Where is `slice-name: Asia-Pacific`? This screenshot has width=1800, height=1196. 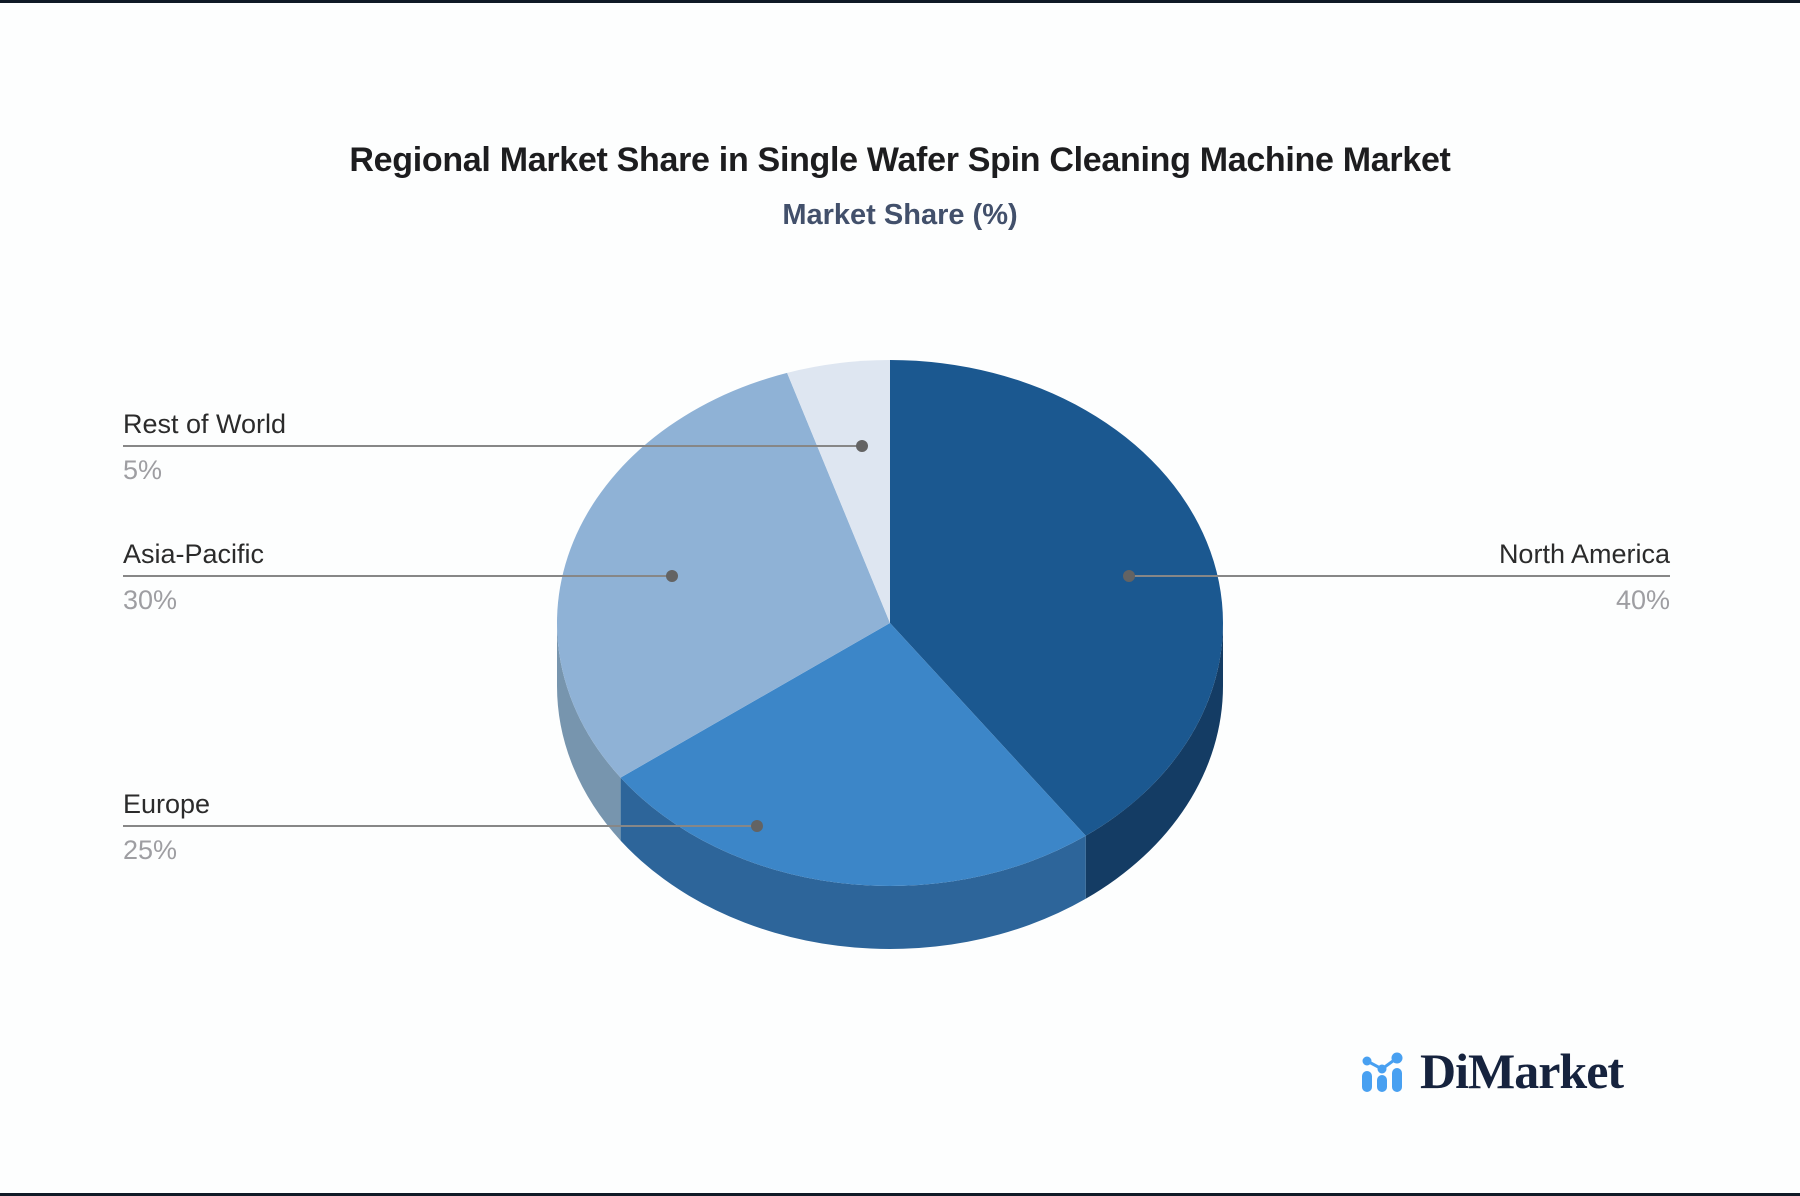 slice-name: Asia-Pacific is located at coordinates (194, 554).